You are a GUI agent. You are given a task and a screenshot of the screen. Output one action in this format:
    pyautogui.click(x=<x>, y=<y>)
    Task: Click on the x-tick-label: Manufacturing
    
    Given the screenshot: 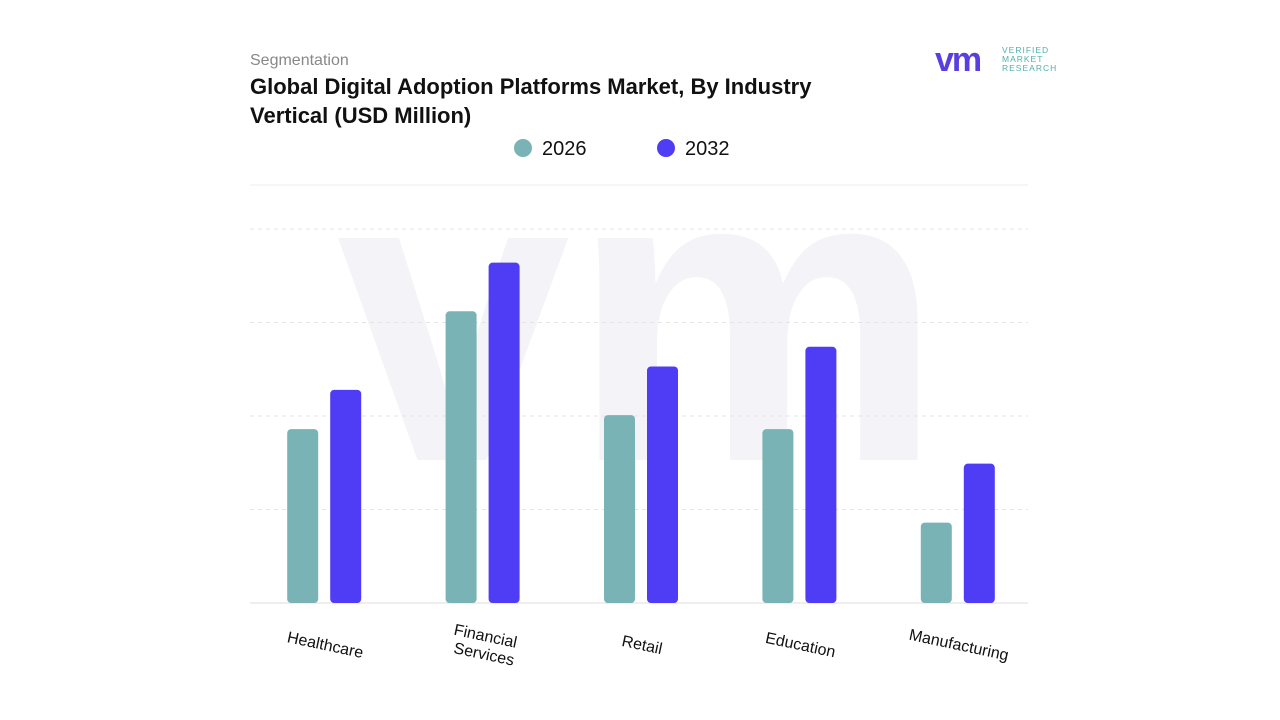 What is the action you would take?
    pyautogui.click(x=958, y=646)
    